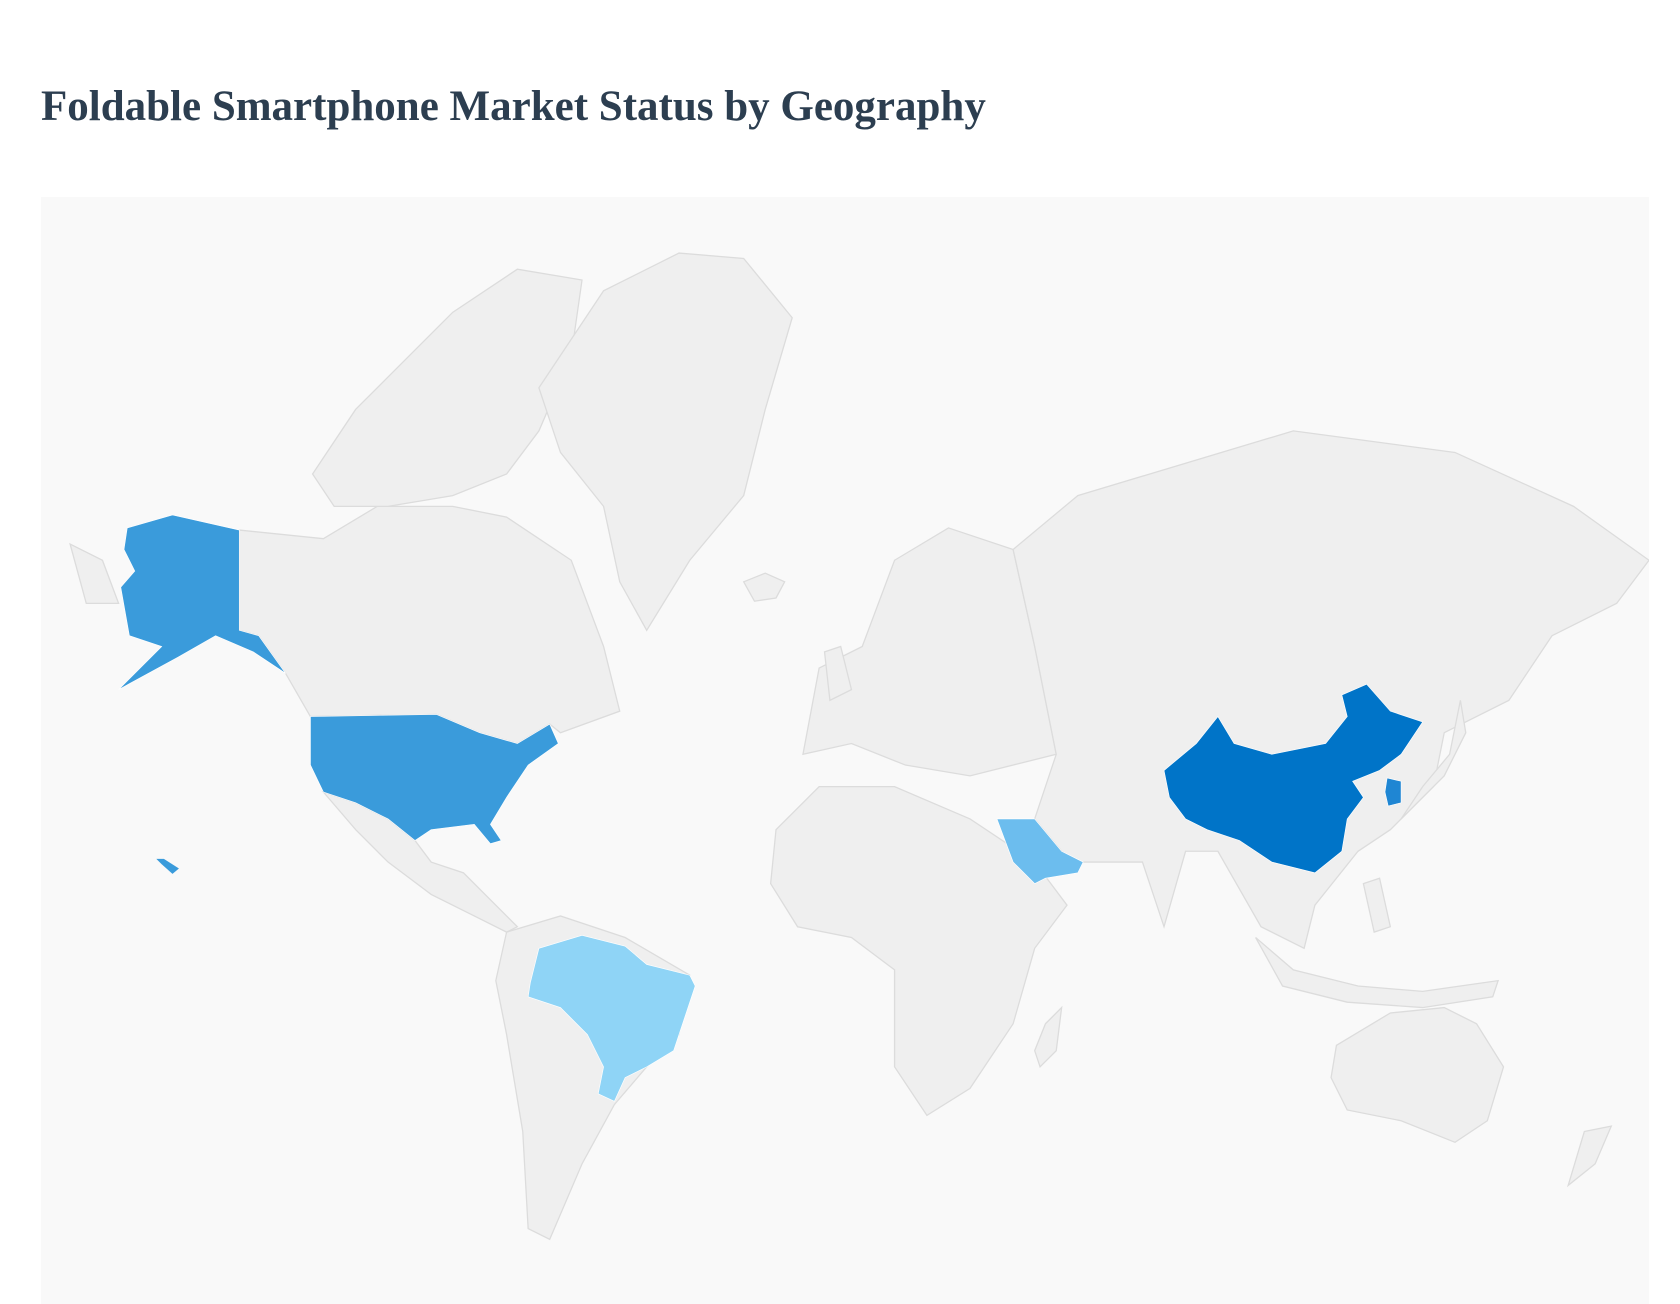 This screenshot has height=1304, width=1680. Describe the element at coordinates (918, 951) in the screenshot. I see `land-africa` at that location.